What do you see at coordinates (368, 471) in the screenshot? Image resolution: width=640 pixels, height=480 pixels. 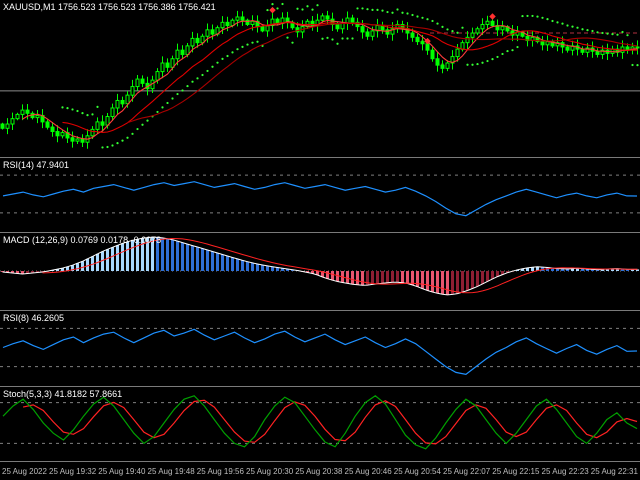 I see `time-label: 25 Aug 20:46` at bounding box center [368, 471].